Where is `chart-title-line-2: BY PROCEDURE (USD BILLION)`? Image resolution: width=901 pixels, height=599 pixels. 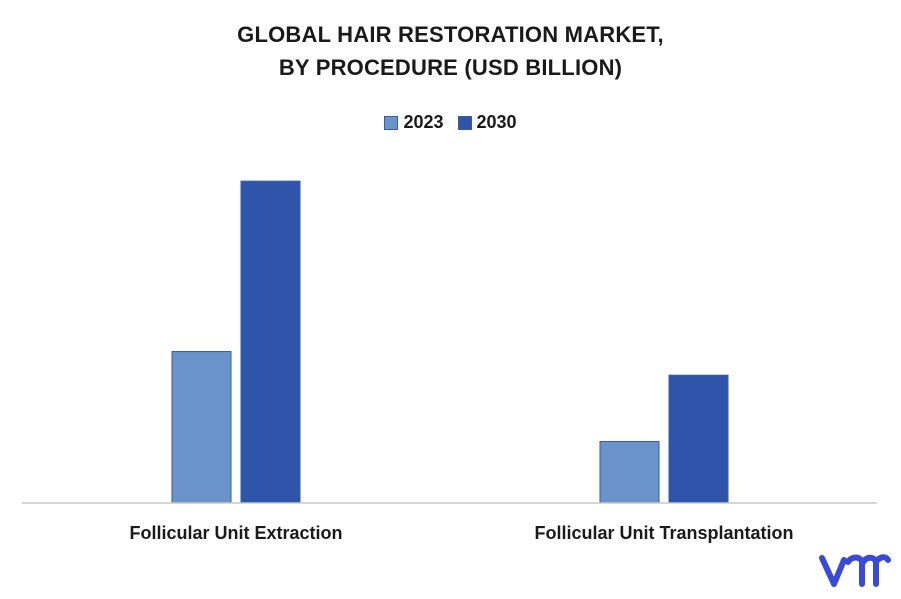 chart-title-line-2: BY PROCEDURE (USD BILLION) is located at coordinates (450, 67).